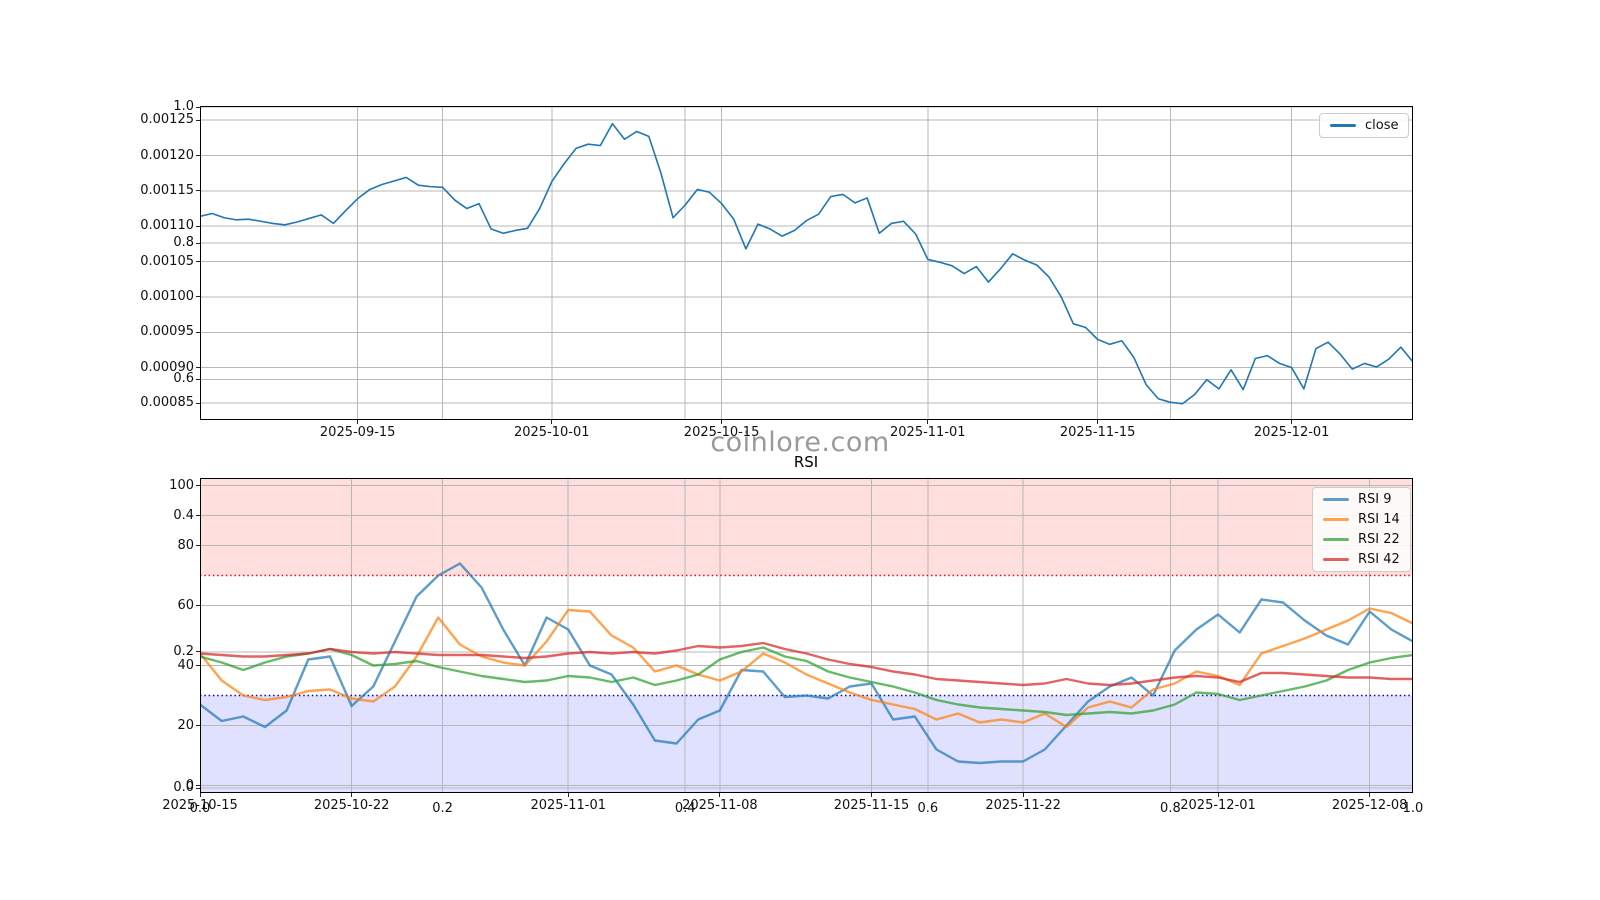 This screenshot has height=900, width=1600. Describe the element at coordinates (1369, 805) in the screenshot. I see `x-tick-label: 2025-12-08` at that location.